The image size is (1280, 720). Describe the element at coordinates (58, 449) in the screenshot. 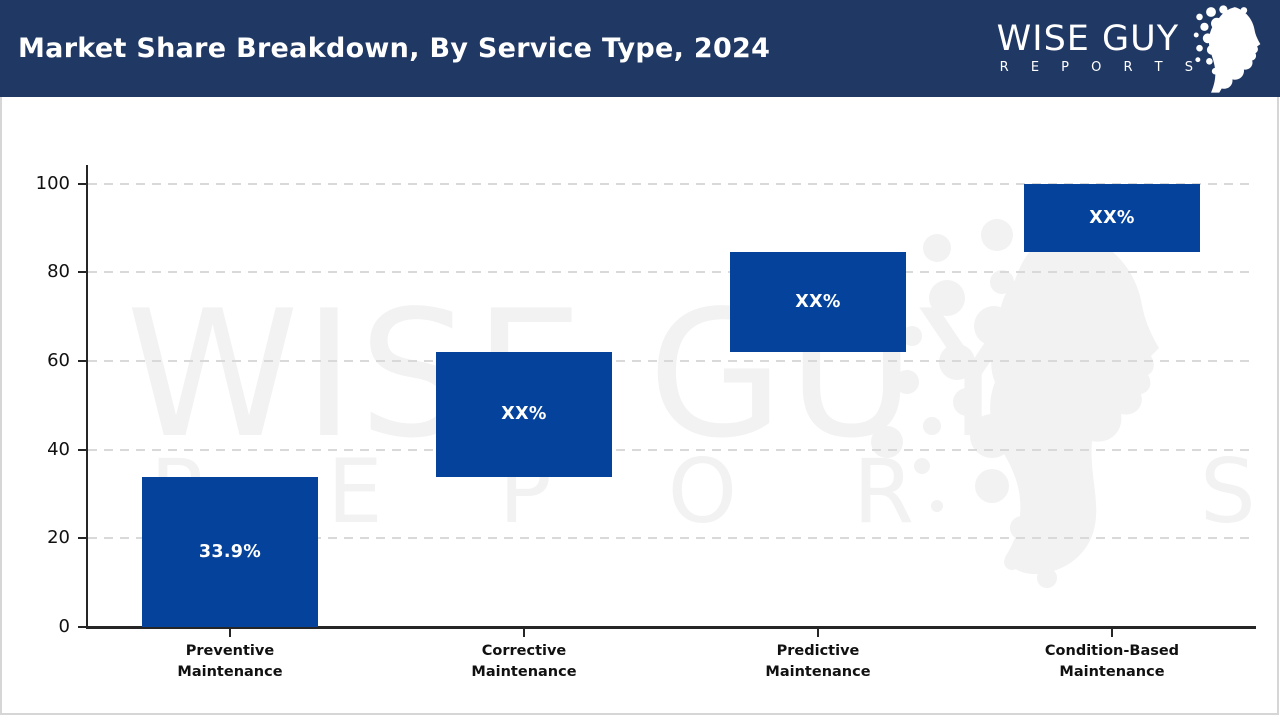

I see `y-tick-label: 40` at that location.